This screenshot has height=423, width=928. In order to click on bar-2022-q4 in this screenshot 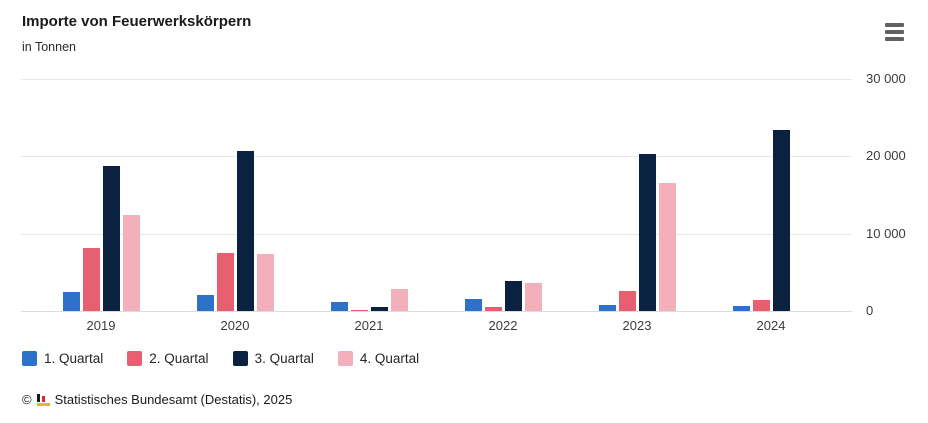, I will do `click(533, 297)`.